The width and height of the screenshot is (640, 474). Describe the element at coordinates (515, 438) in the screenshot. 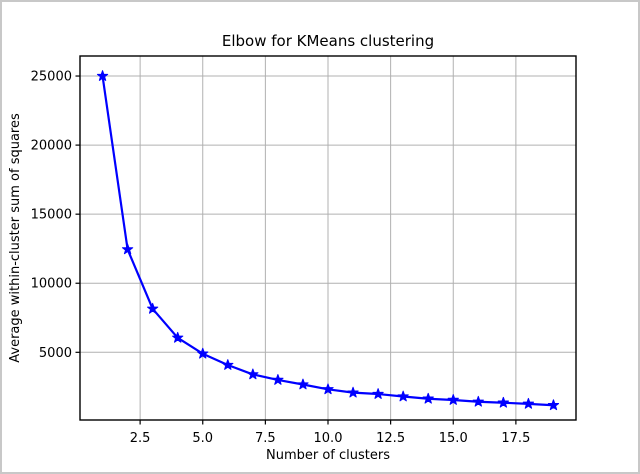

I see `x-tick-label: 17.5` at that location.